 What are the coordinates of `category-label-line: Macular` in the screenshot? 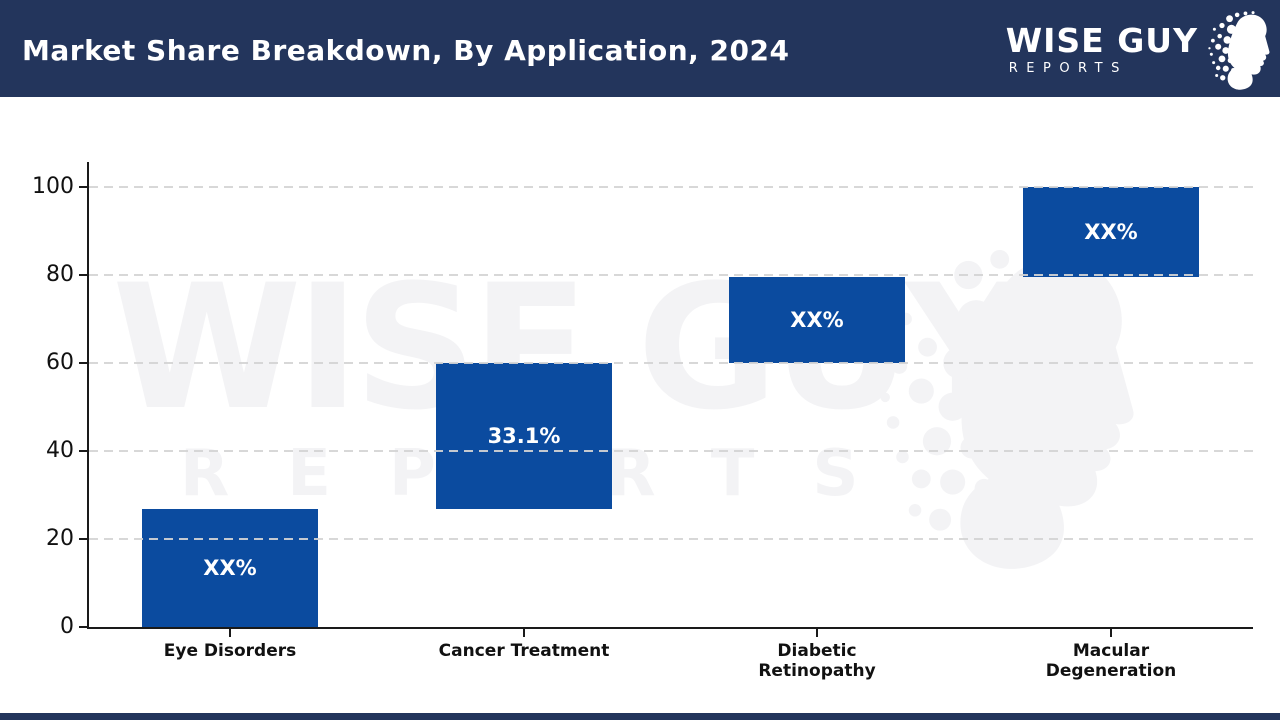 It's located at (1111, 651).